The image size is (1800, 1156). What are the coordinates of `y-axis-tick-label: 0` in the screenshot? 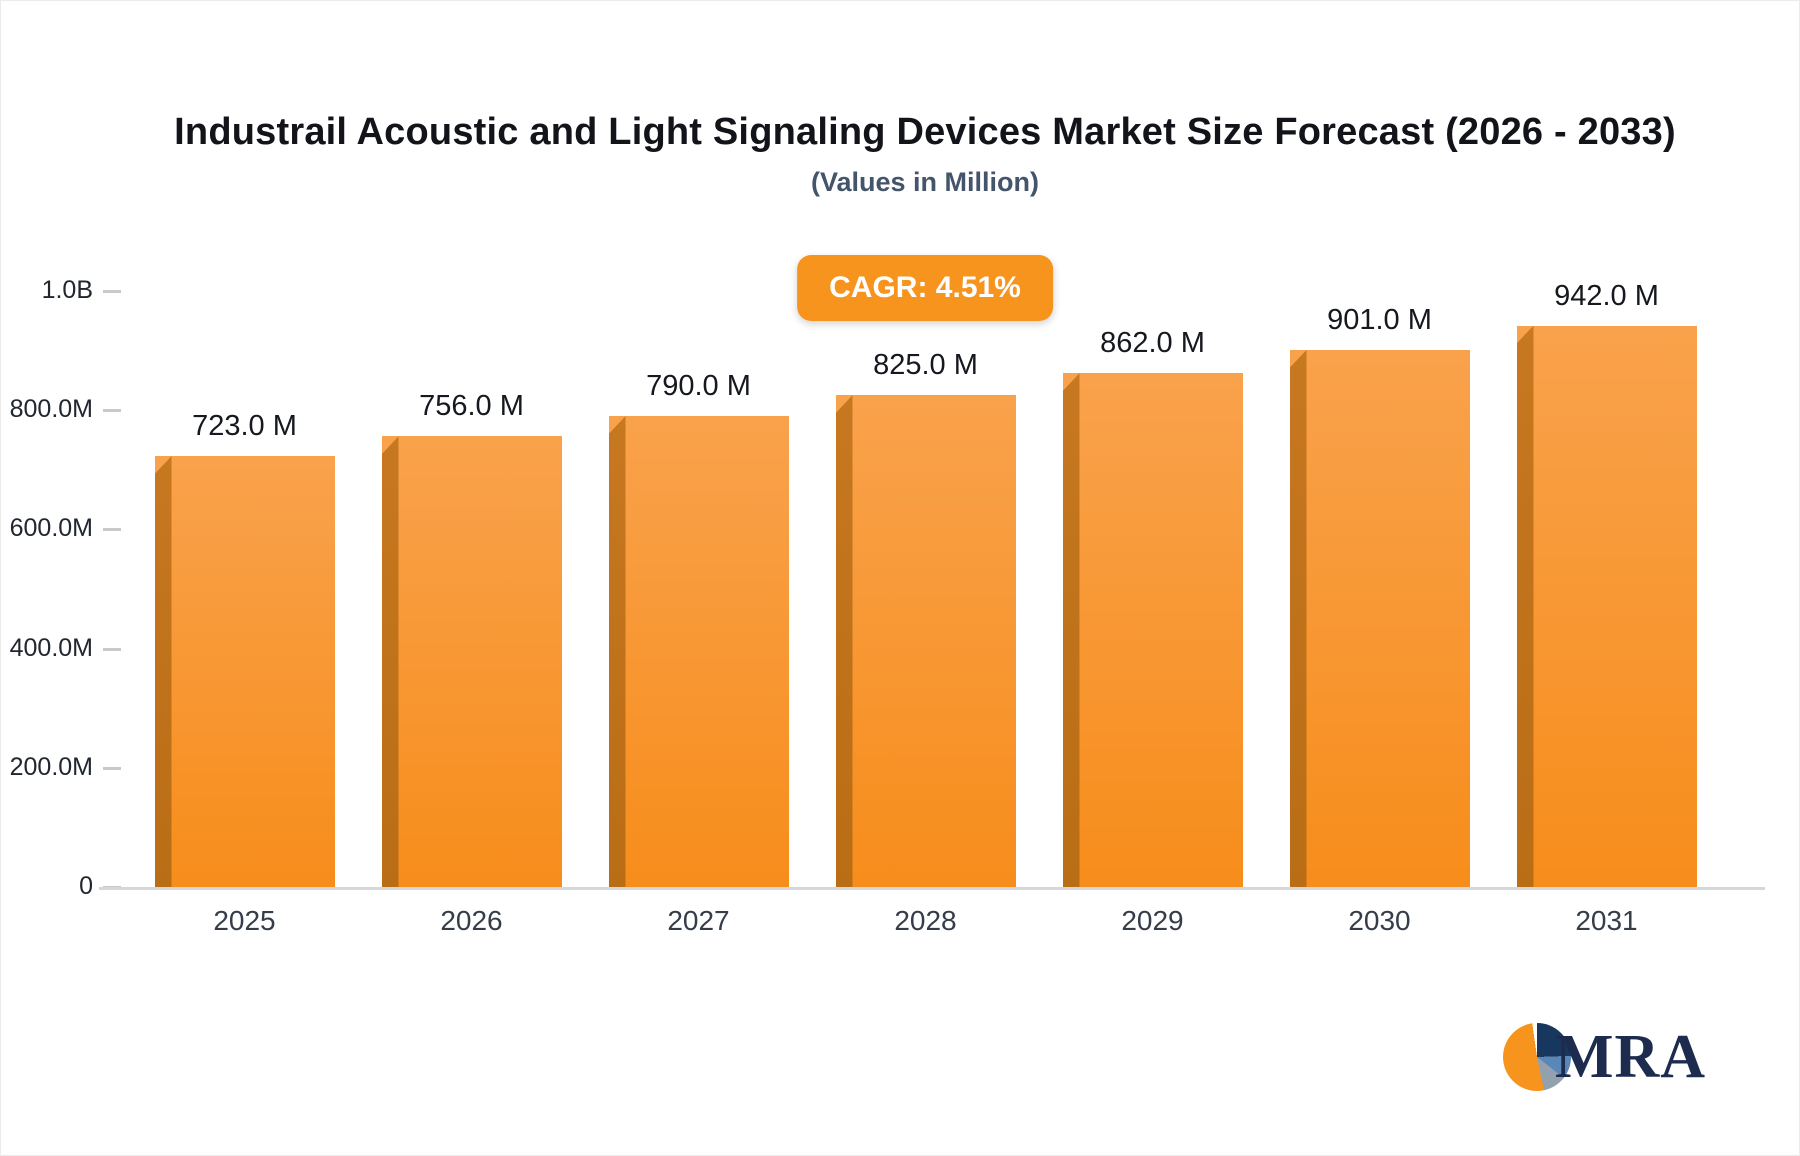 It's located at (86, 886).